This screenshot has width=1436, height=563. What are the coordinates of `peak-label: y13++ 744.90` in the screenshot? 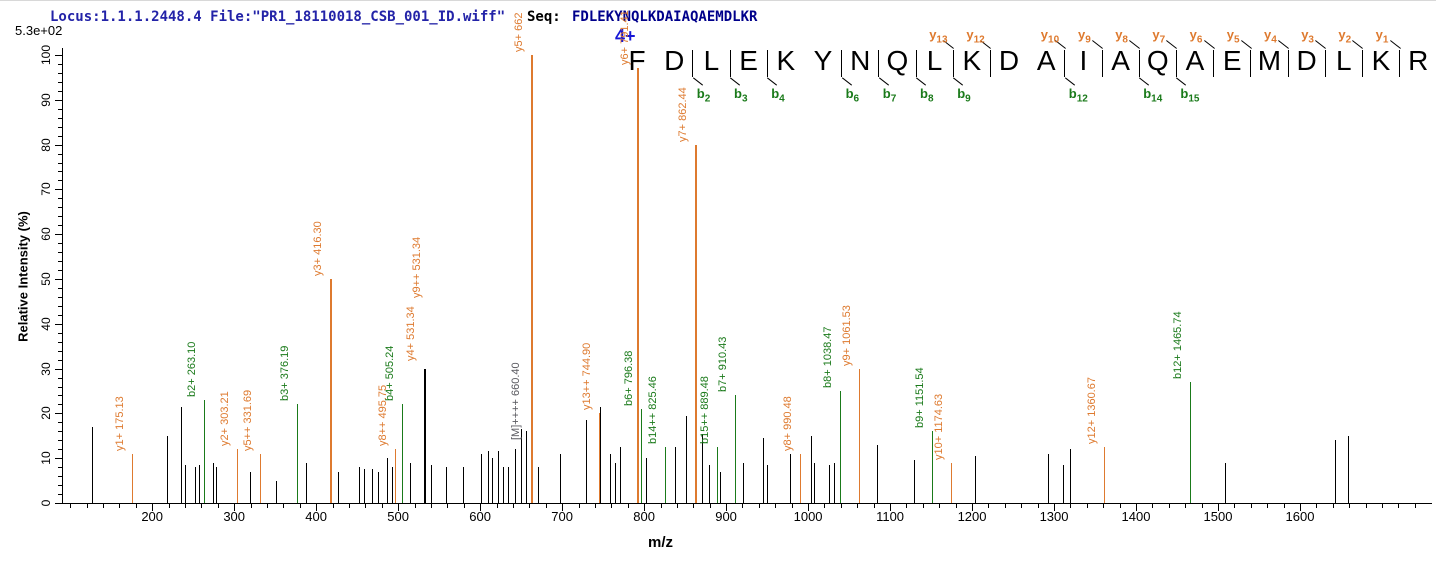 It's located at (586, 377).